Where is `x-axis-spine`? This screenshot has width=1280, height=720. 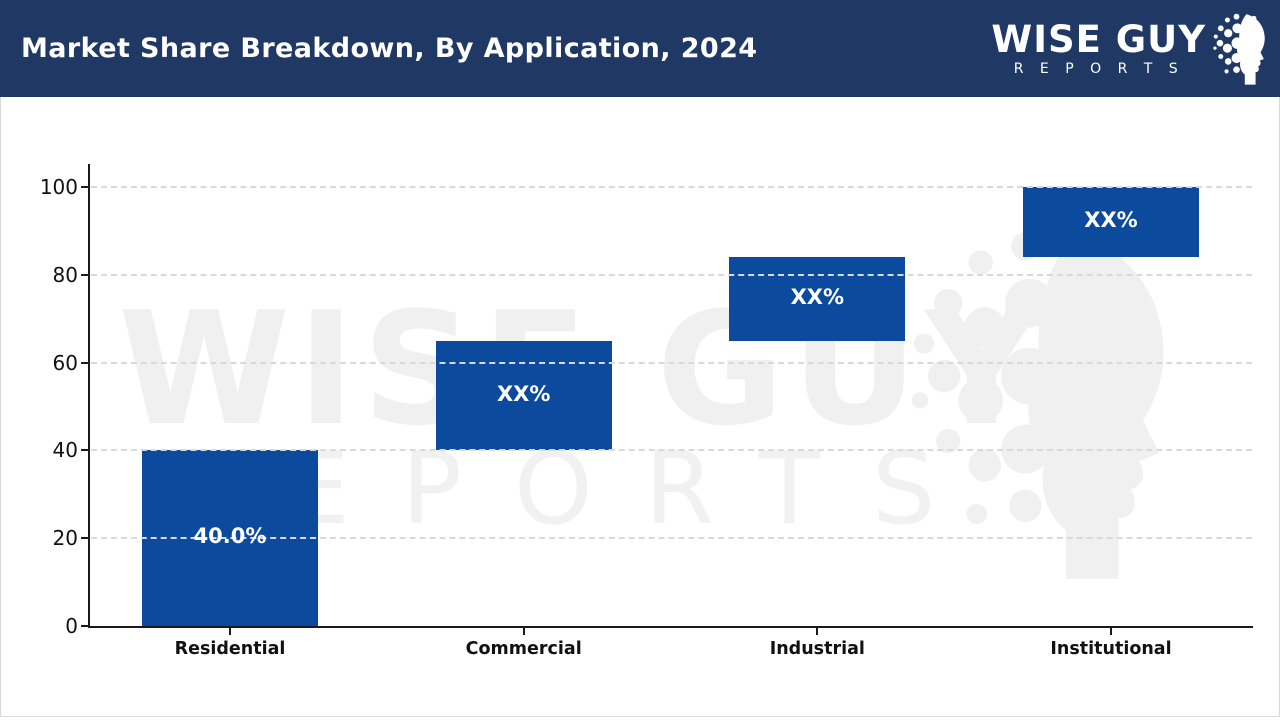
x-axis-spine is located at coordinates (670, 627).